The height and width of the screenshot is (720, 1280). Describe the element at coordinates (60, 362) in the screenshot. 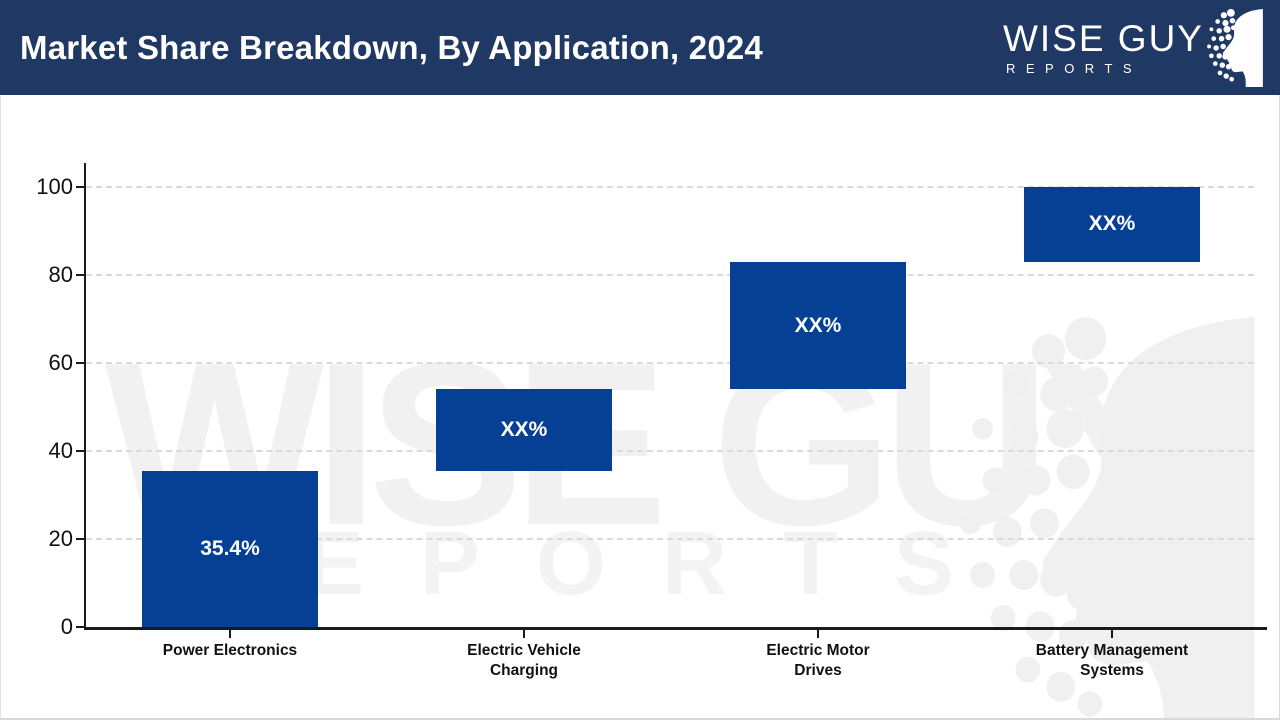

I see `y-axis-tick-label: 60` at that location.